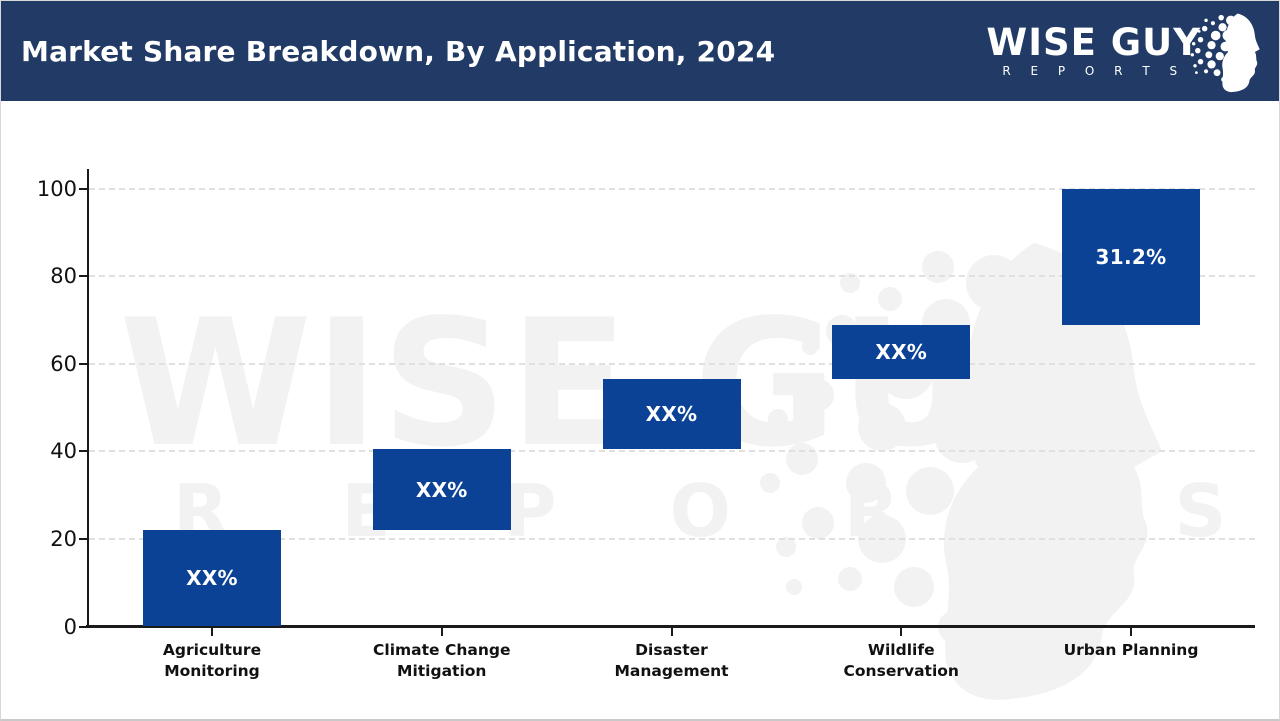  What do you see at coordinates (63, 276) in the screenshot?
I see `y-axis-tick-label: 80` at bounding box center [63, 276].